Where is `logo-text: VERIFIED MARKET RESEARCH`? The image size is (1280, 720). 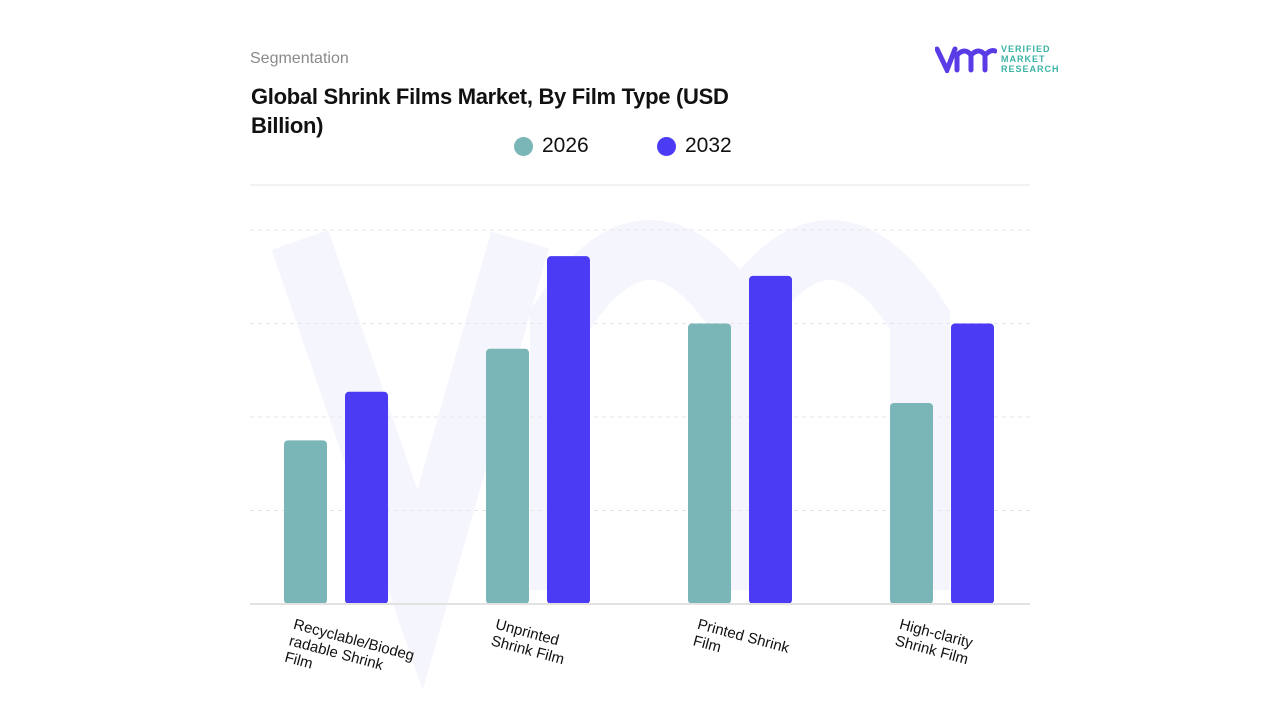 logo-text: VERIFIED MARKET RESEARCH is located at coordinates (1030, 59).